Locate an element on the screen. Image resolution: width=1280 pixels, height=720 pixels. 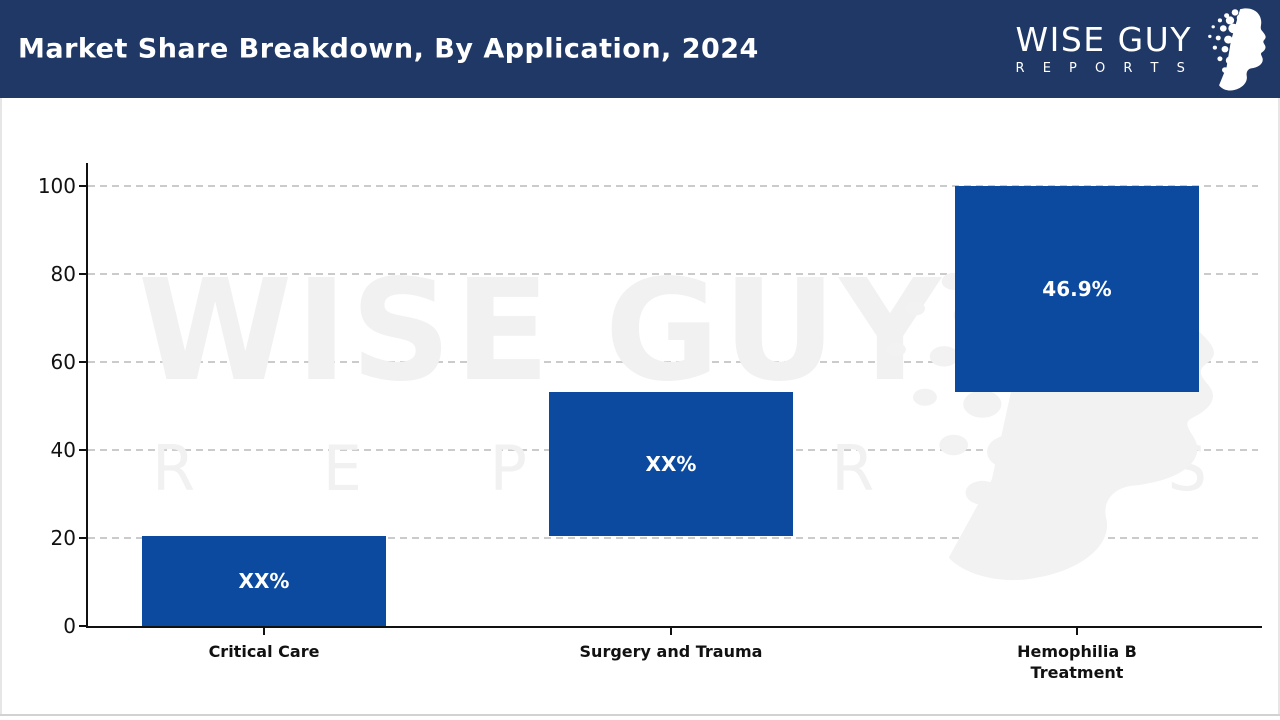
y-tick-label-80: 80 is located at coordinates (63, 274).